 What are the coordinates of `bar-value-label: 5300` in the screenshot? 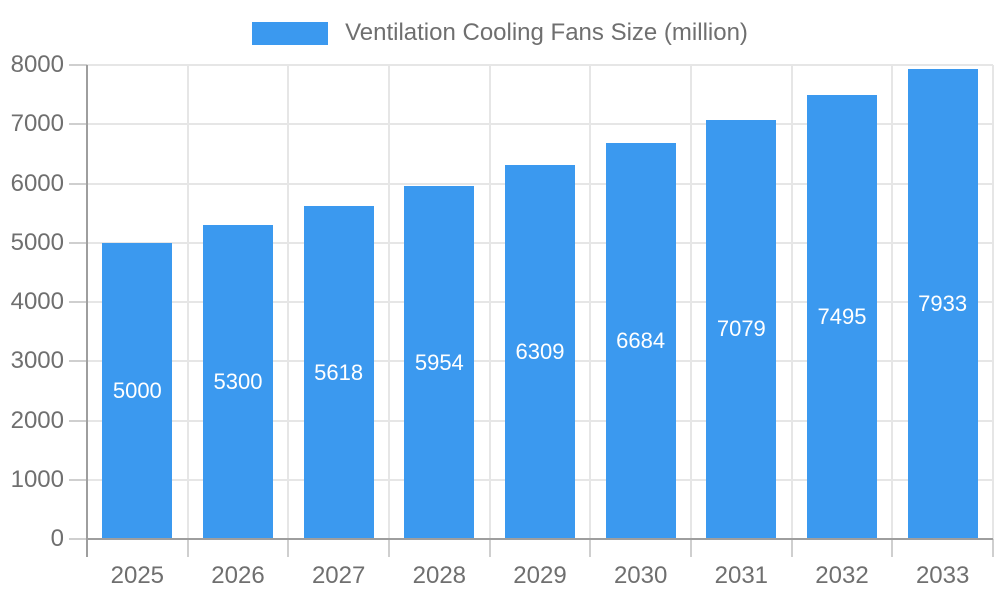 It's located at (238, 381).